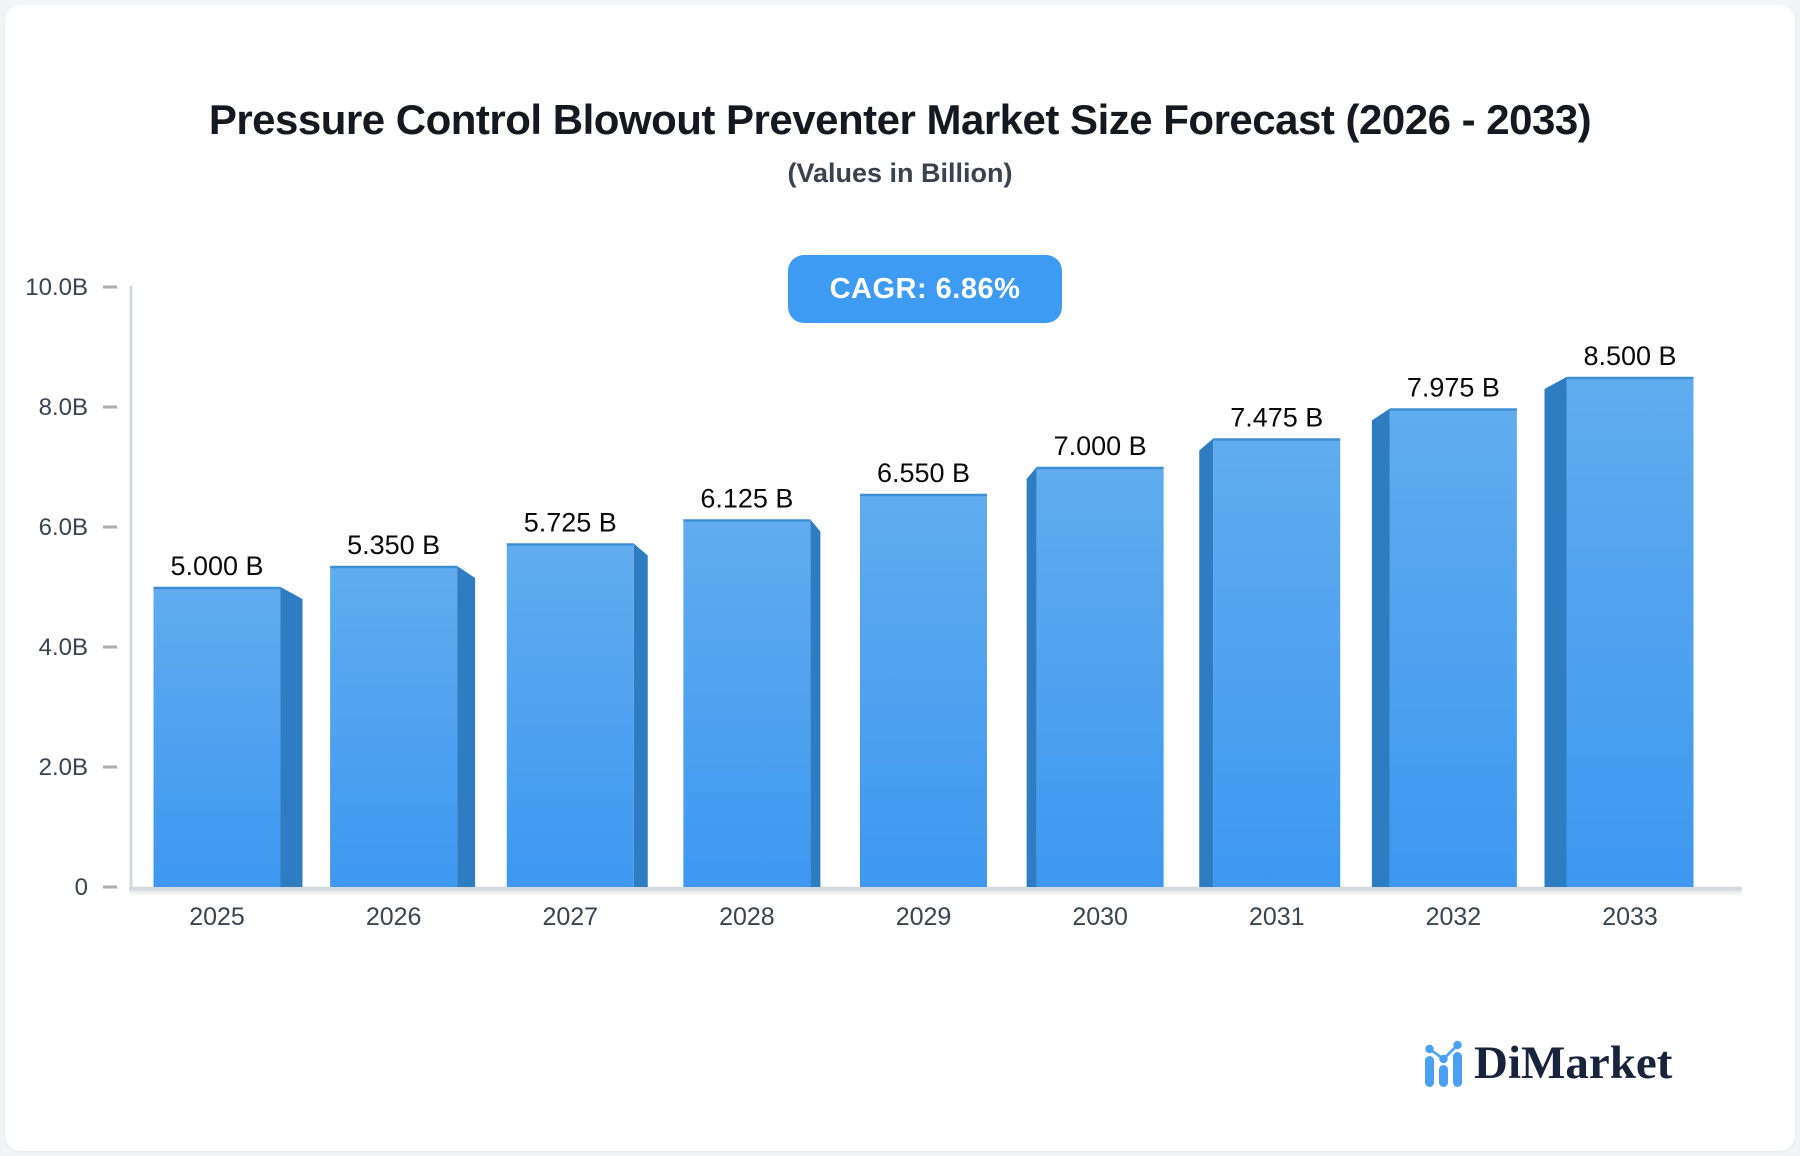  Describe the element at coordinates (1443, 1063) in the screenshot. I see `mini-bar-line-chart-icon` at that location.